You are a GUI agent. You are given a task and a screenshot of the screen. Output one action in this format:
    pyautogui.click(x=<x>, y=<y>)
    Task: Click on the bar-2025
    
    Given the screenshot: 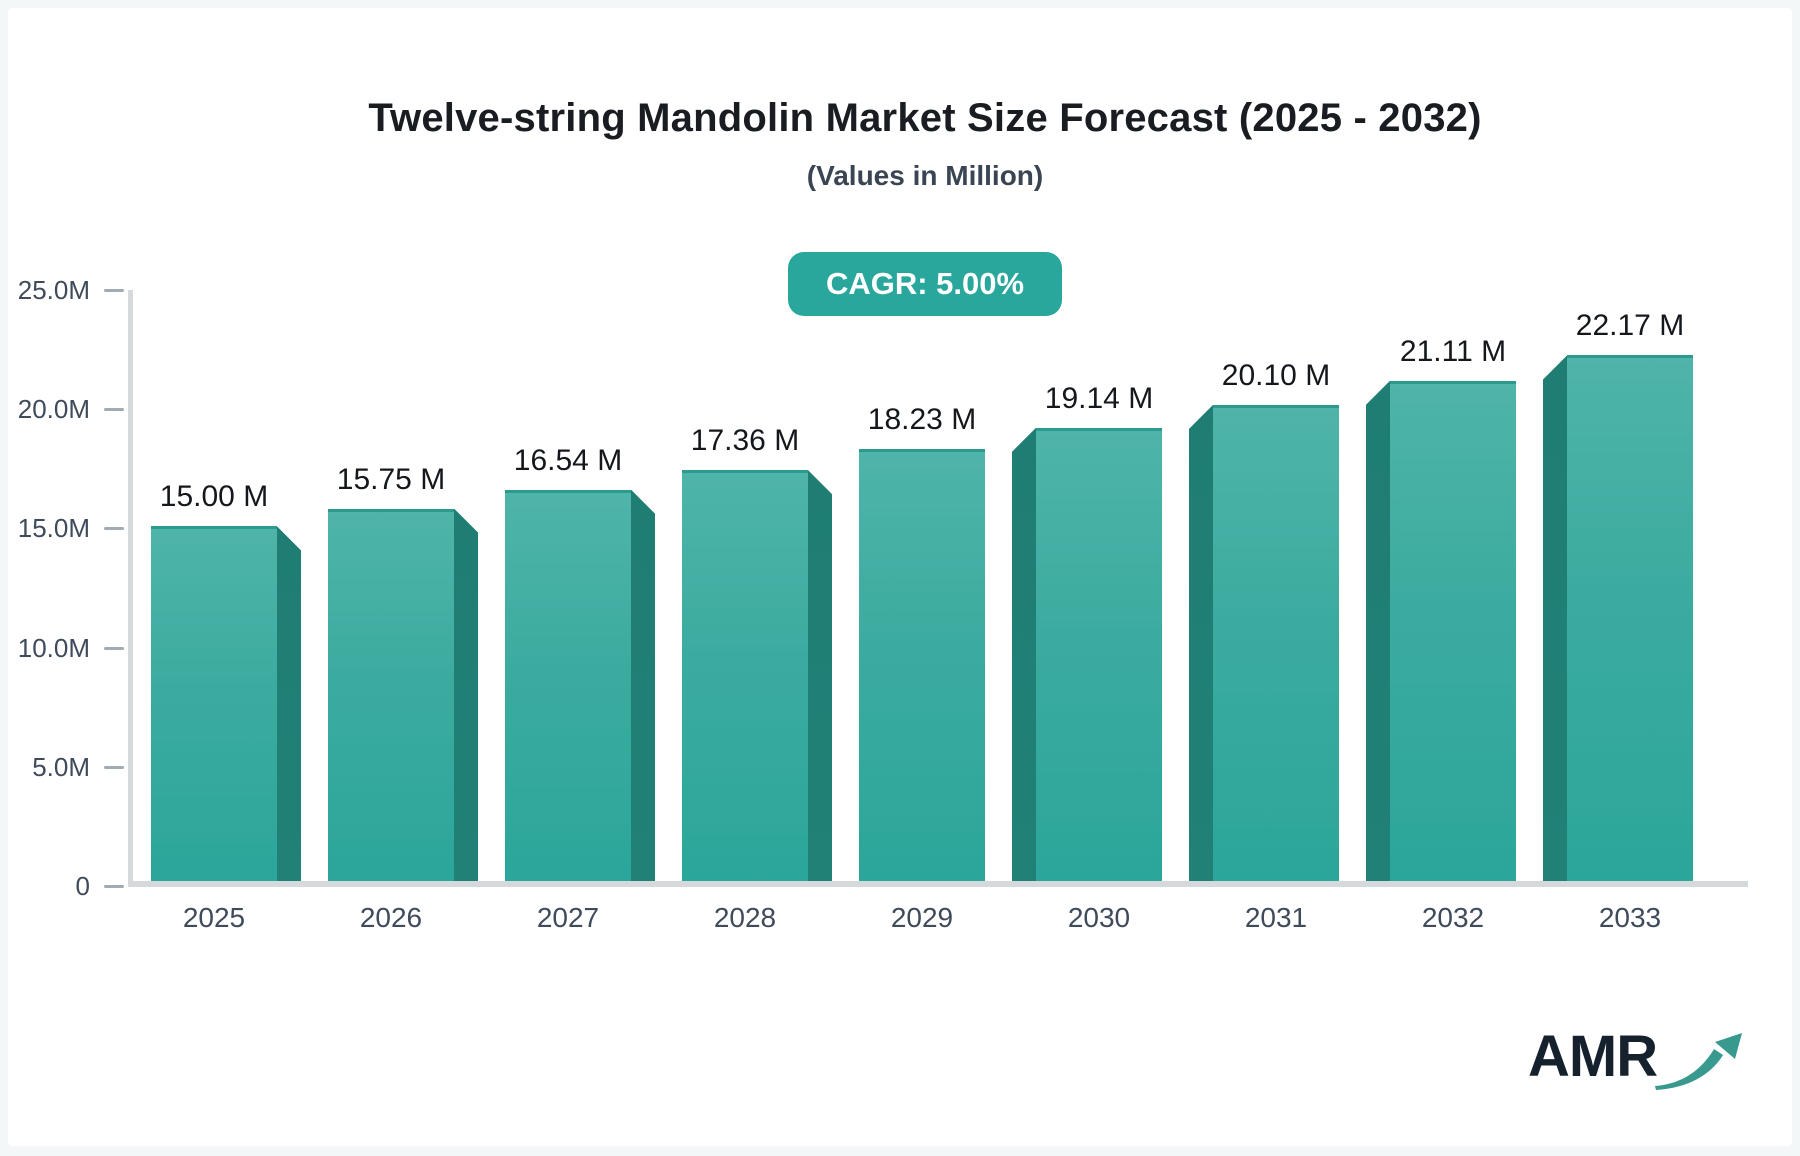 What is the action you would take?
    pyautogui.click(x=214, y=705)
    